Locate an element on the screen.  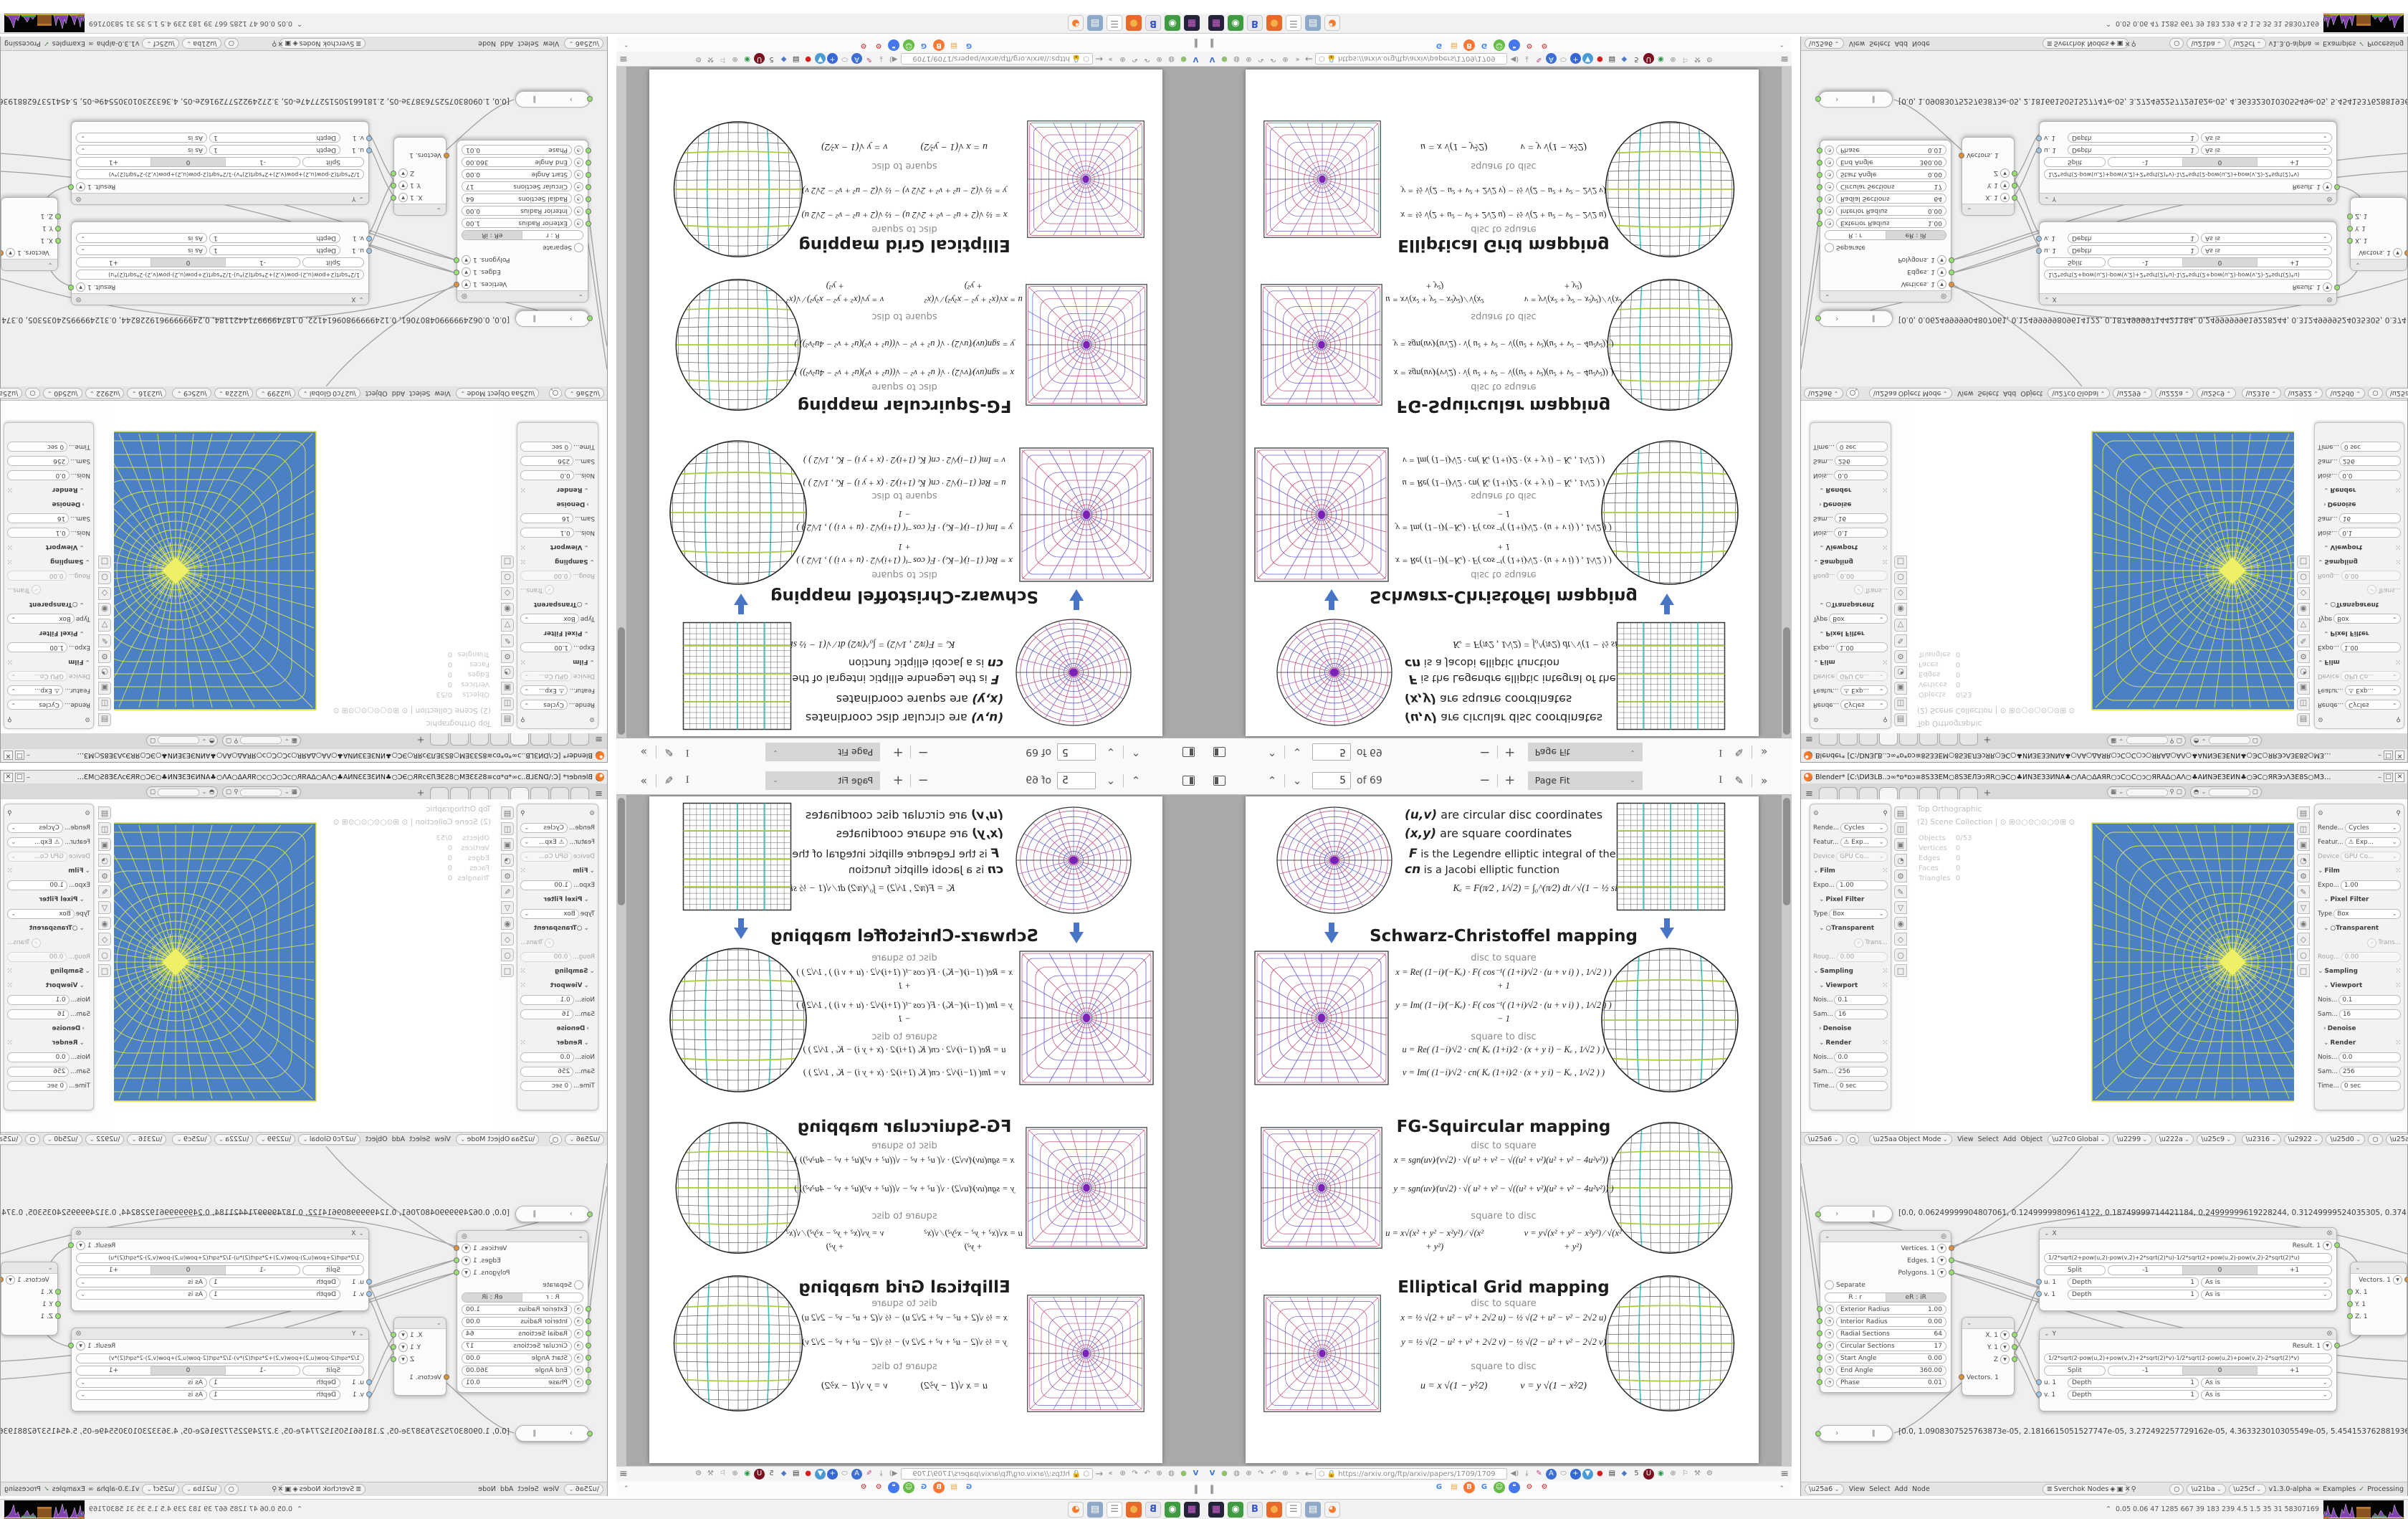
proportional-edit-icon: \u25c9 ⌄ is located at coordinates (2216, 393).